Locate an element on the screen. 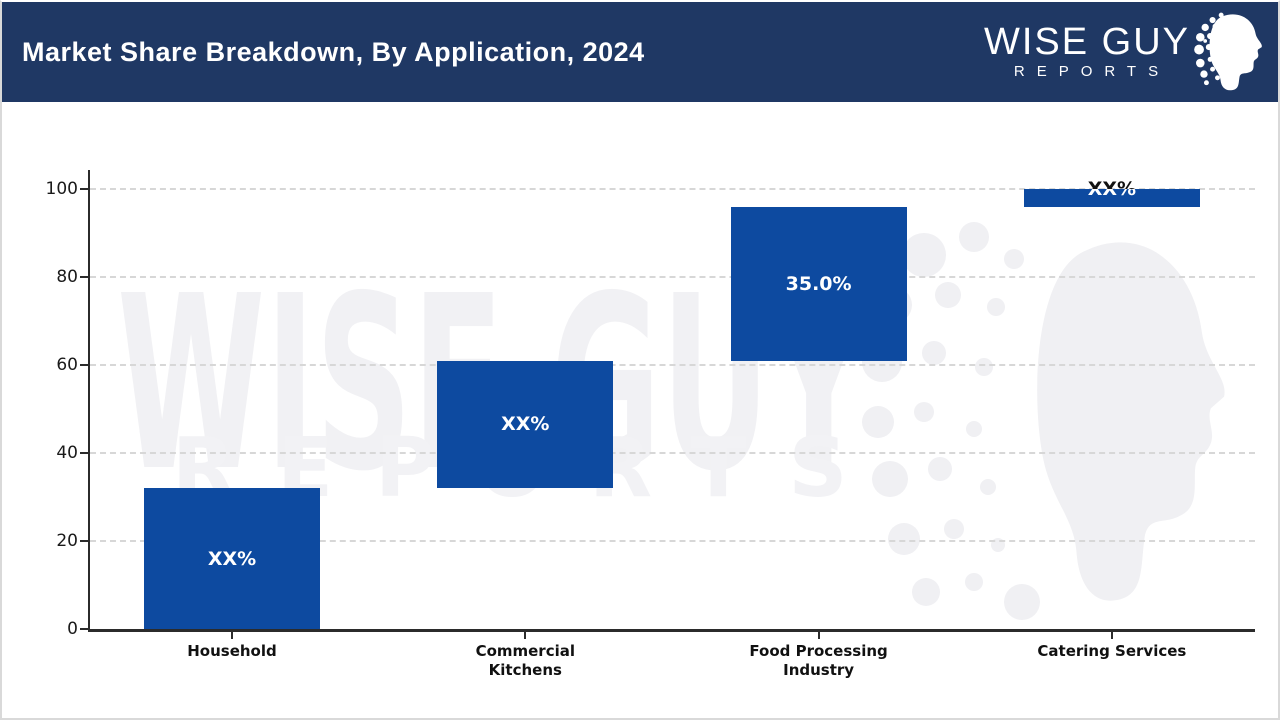 This screenshot has width=1280, height=720. x-category-label-food-processing-industry: Food Processing Industry is located at coordinates (819, 661).